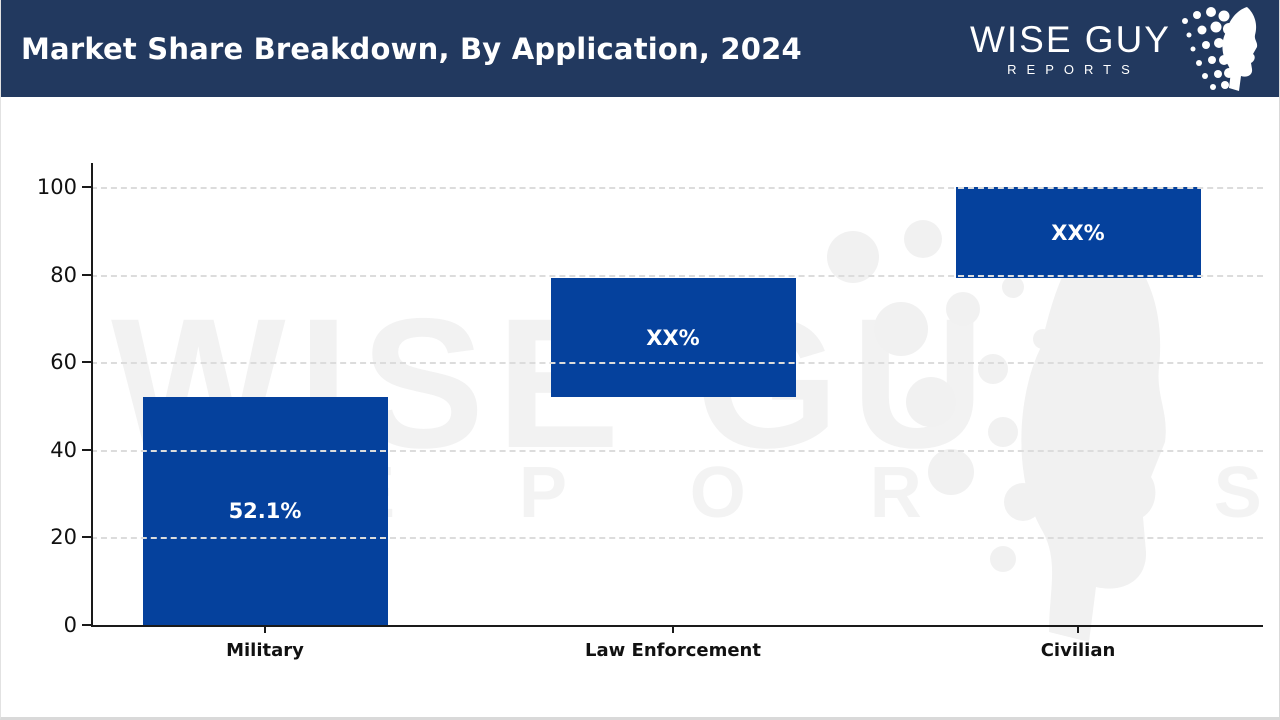  What do you see at coordinates (1078, 650) in the screenshot?
I see `x-tick-label: Civilian` at bounding box center [1078, 650].